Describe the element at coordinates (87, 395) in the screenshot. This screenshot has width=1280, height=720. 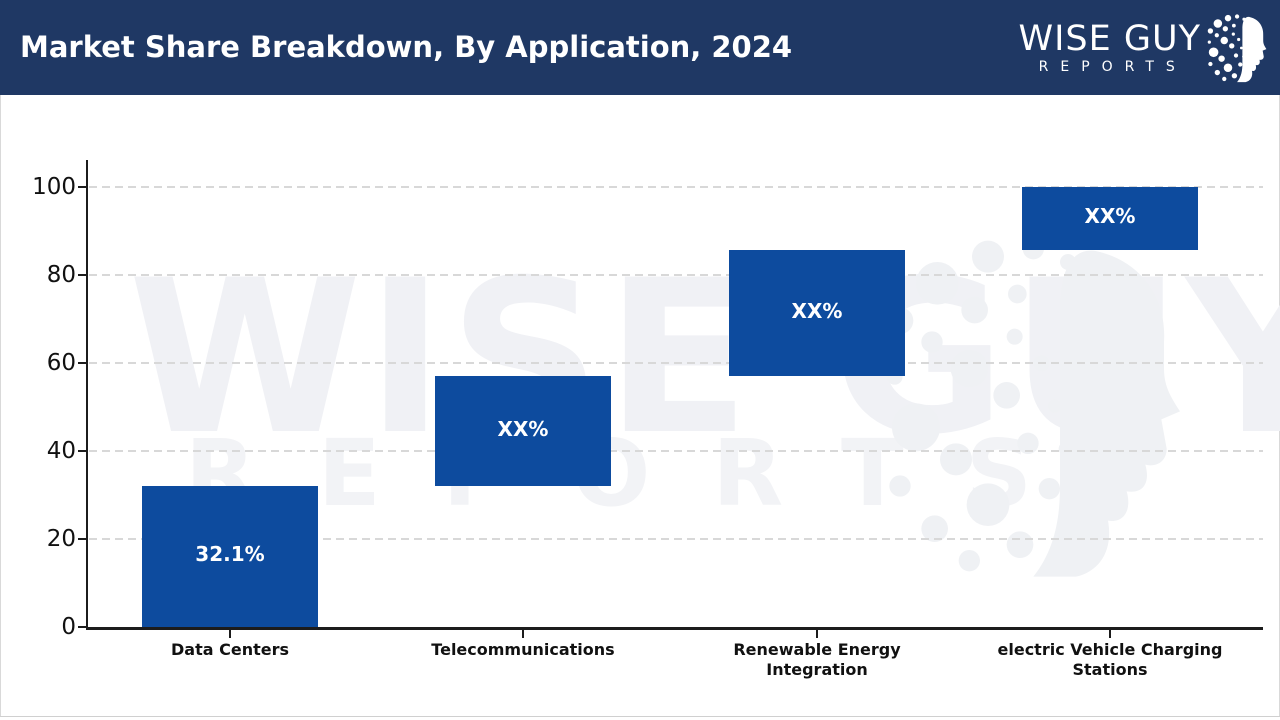
I see `y-axis` at that location.